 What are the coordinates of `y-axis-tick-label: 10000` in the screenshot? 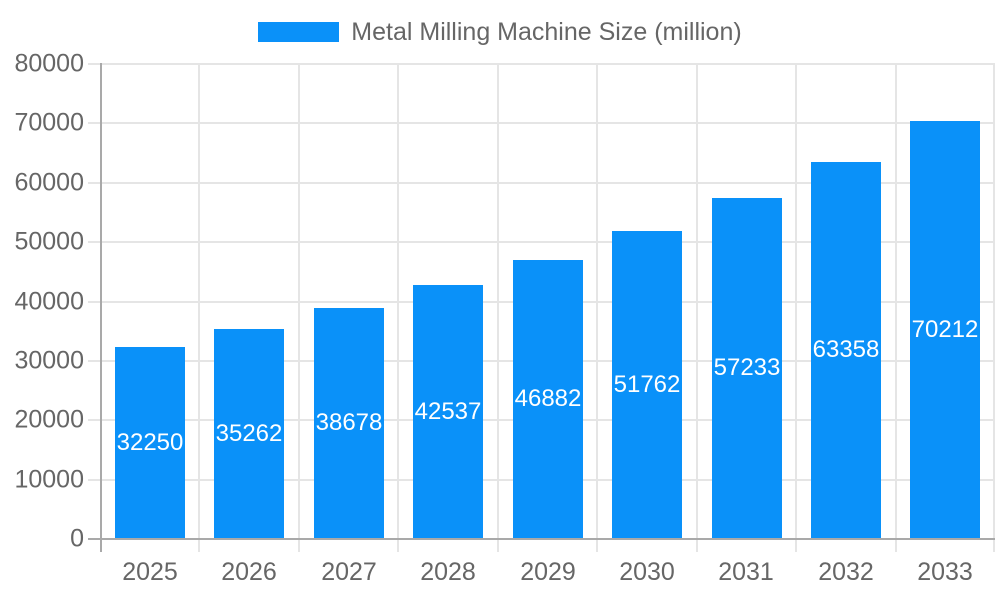 It's located at (49, 479).